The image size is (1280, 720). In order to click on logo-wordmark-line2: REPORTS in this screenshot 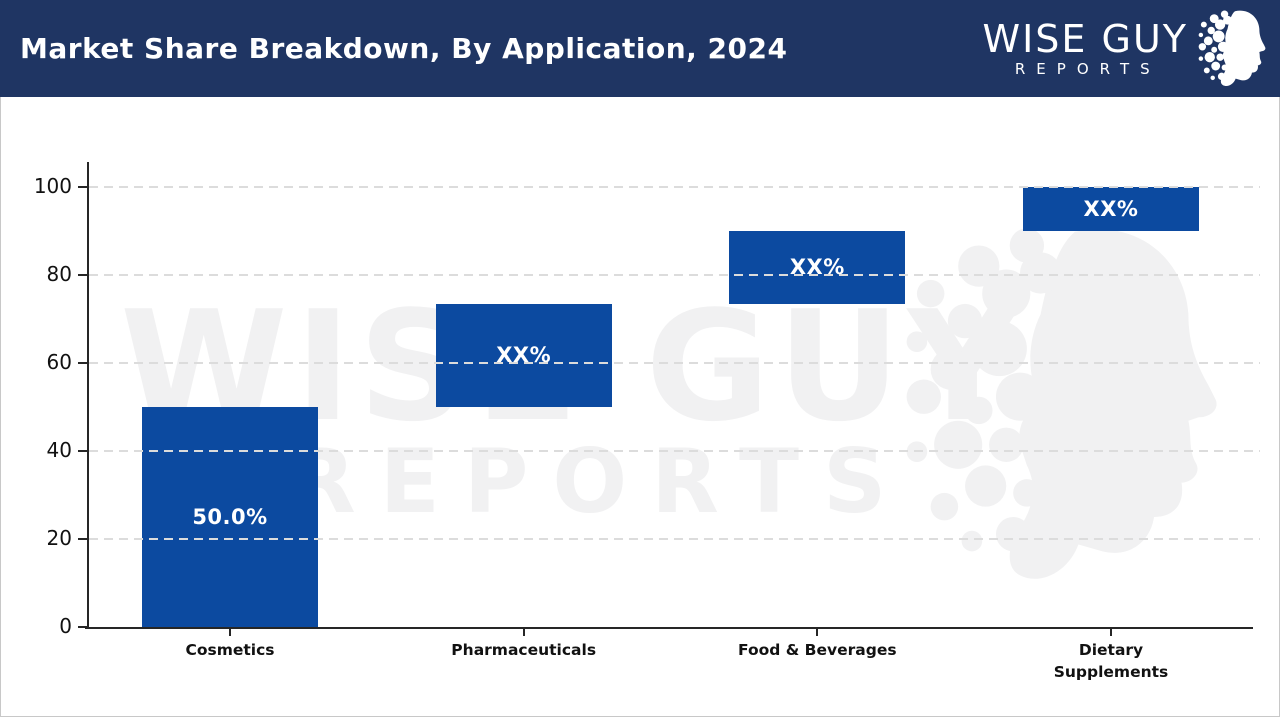, I will do `click(1087, 69)`.